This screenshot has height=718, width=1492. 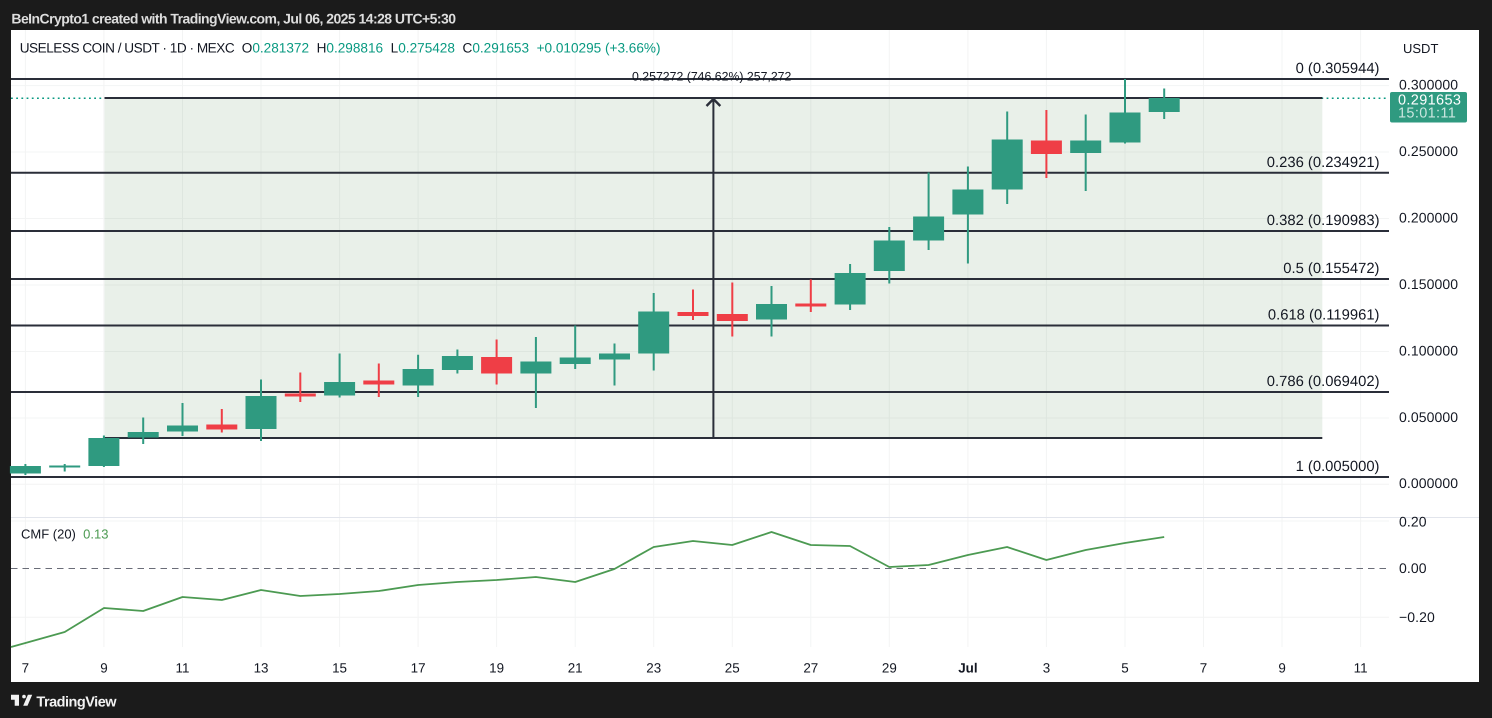 What do you see at coordinates (1428, 217) in the screenshot?
I see `svg-text: 0.200000` at bounding box center [1428, 217].